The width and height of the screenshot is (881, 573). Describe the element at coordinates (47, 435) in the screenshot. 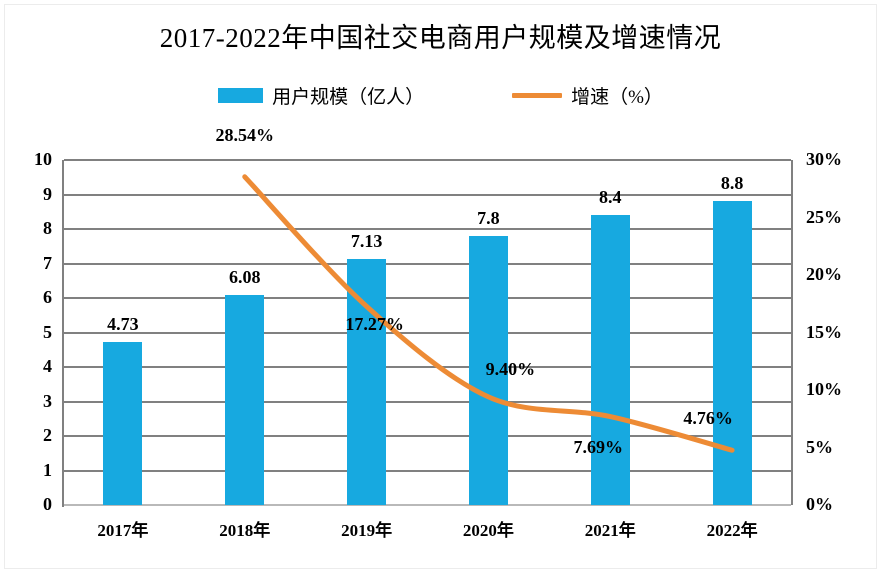

I see `y-axis-left-tick-label: 2` at that location.